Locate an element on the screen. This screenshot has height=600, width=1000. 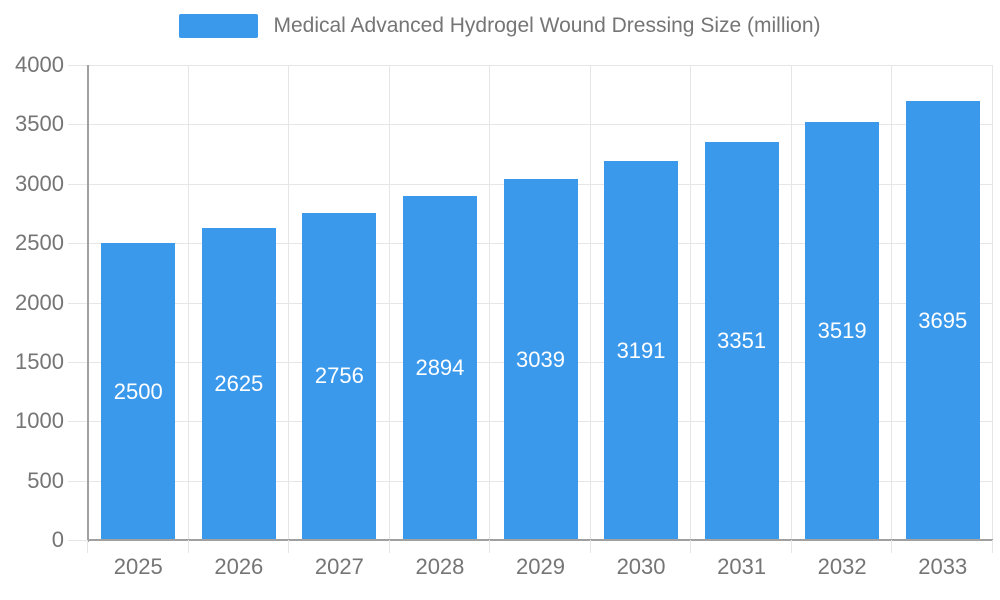
y-axis-label: 1500 is located at coordinates (39, 361).